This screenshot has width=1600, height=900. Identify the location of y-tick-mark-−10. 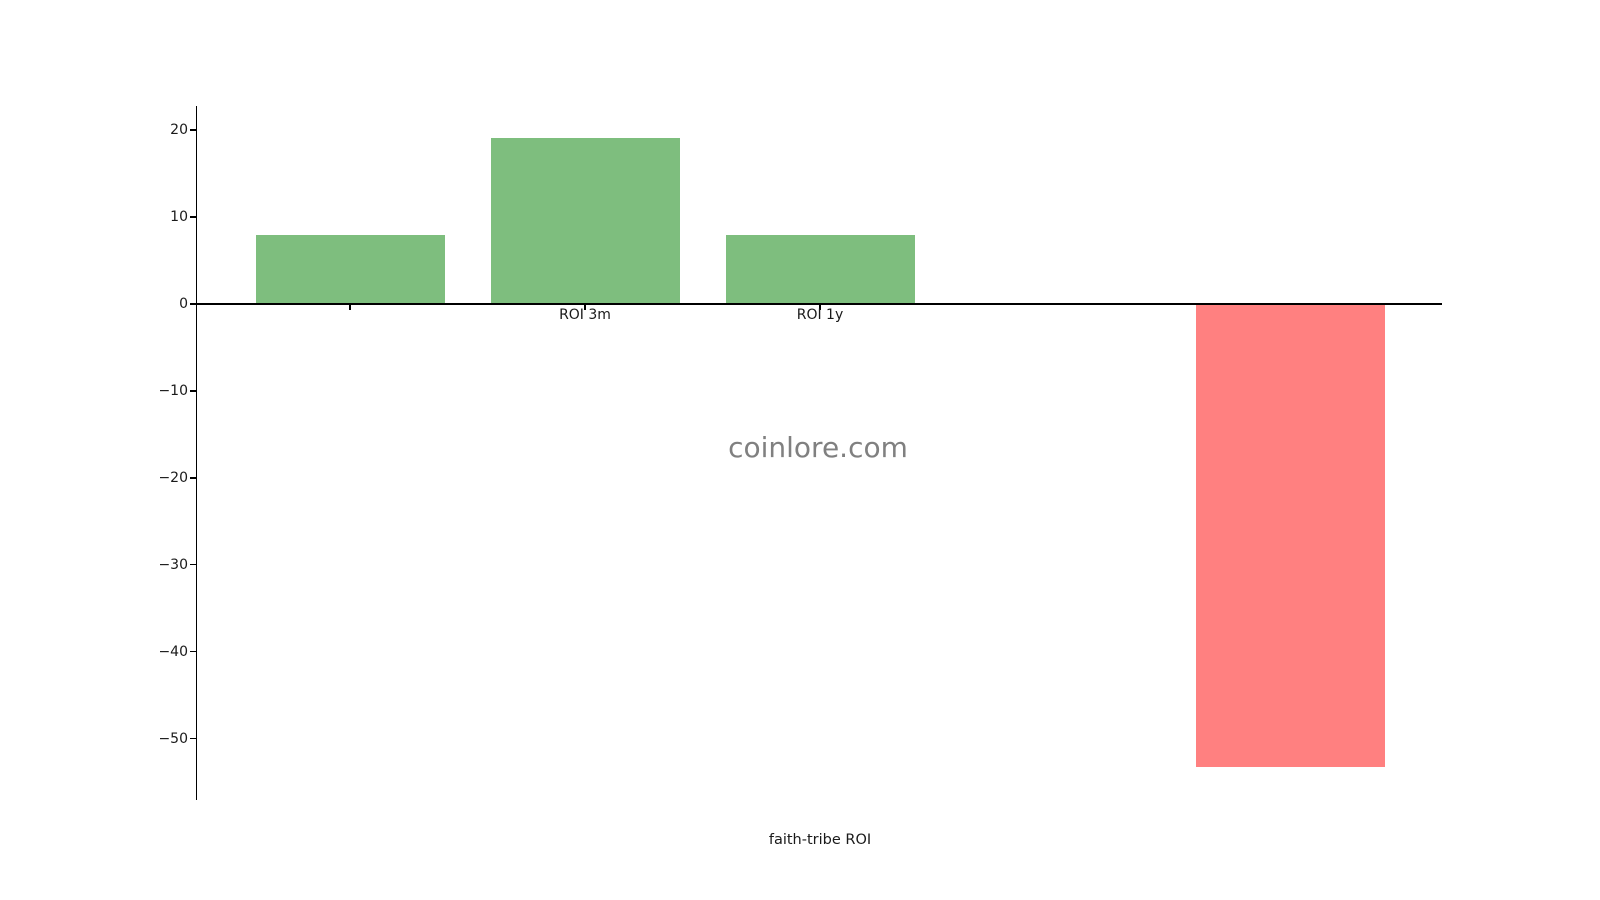
(192, 391).